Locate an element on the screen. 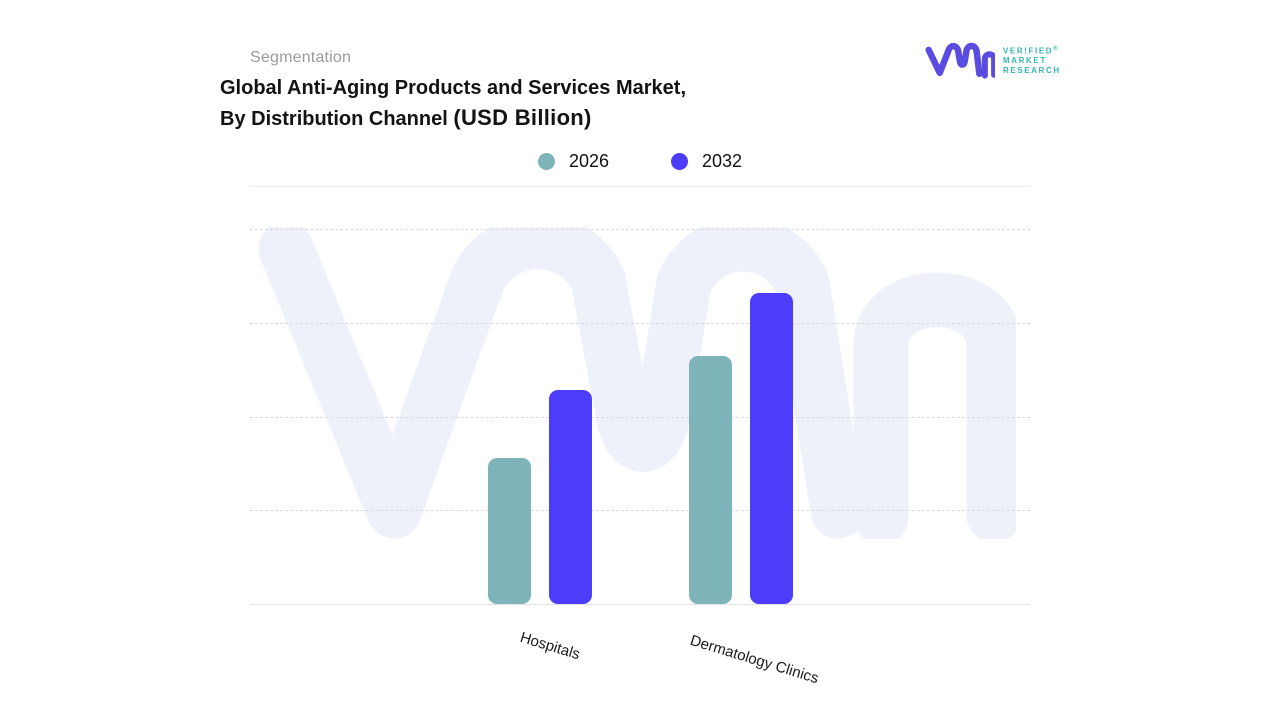 The image size is (1280, 720). vmr-wordmark: VER!FIED® MARKET RESEARCH is located at coordinates (1032, 60).